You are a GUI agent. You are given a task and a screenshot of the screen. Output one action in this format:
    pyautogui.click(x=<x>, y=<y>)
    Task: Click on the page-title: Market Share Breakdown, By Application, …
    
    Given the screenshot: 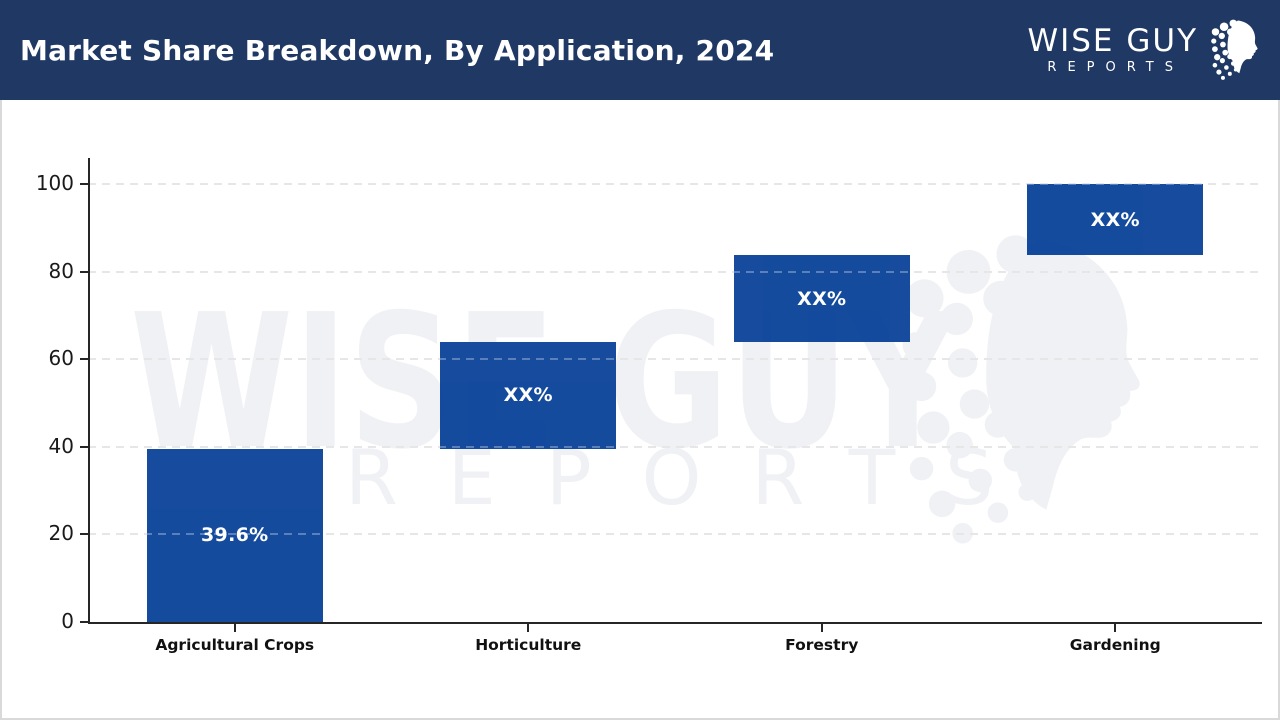 What is the action you would take?
    pyautogui.click(x=397, y=50)
    